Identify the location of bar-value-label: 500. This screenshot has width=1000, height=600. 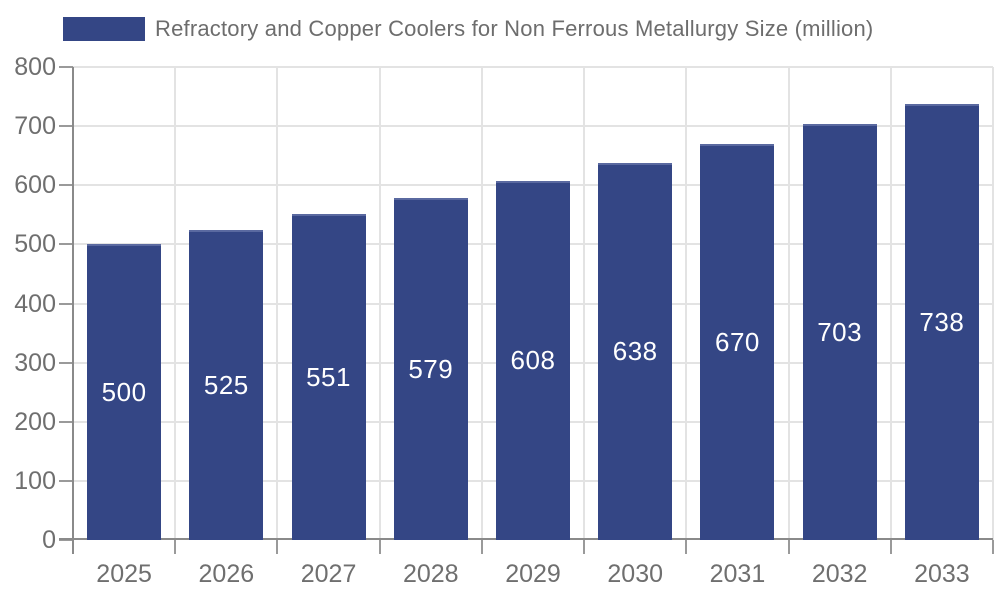
(124, 392).